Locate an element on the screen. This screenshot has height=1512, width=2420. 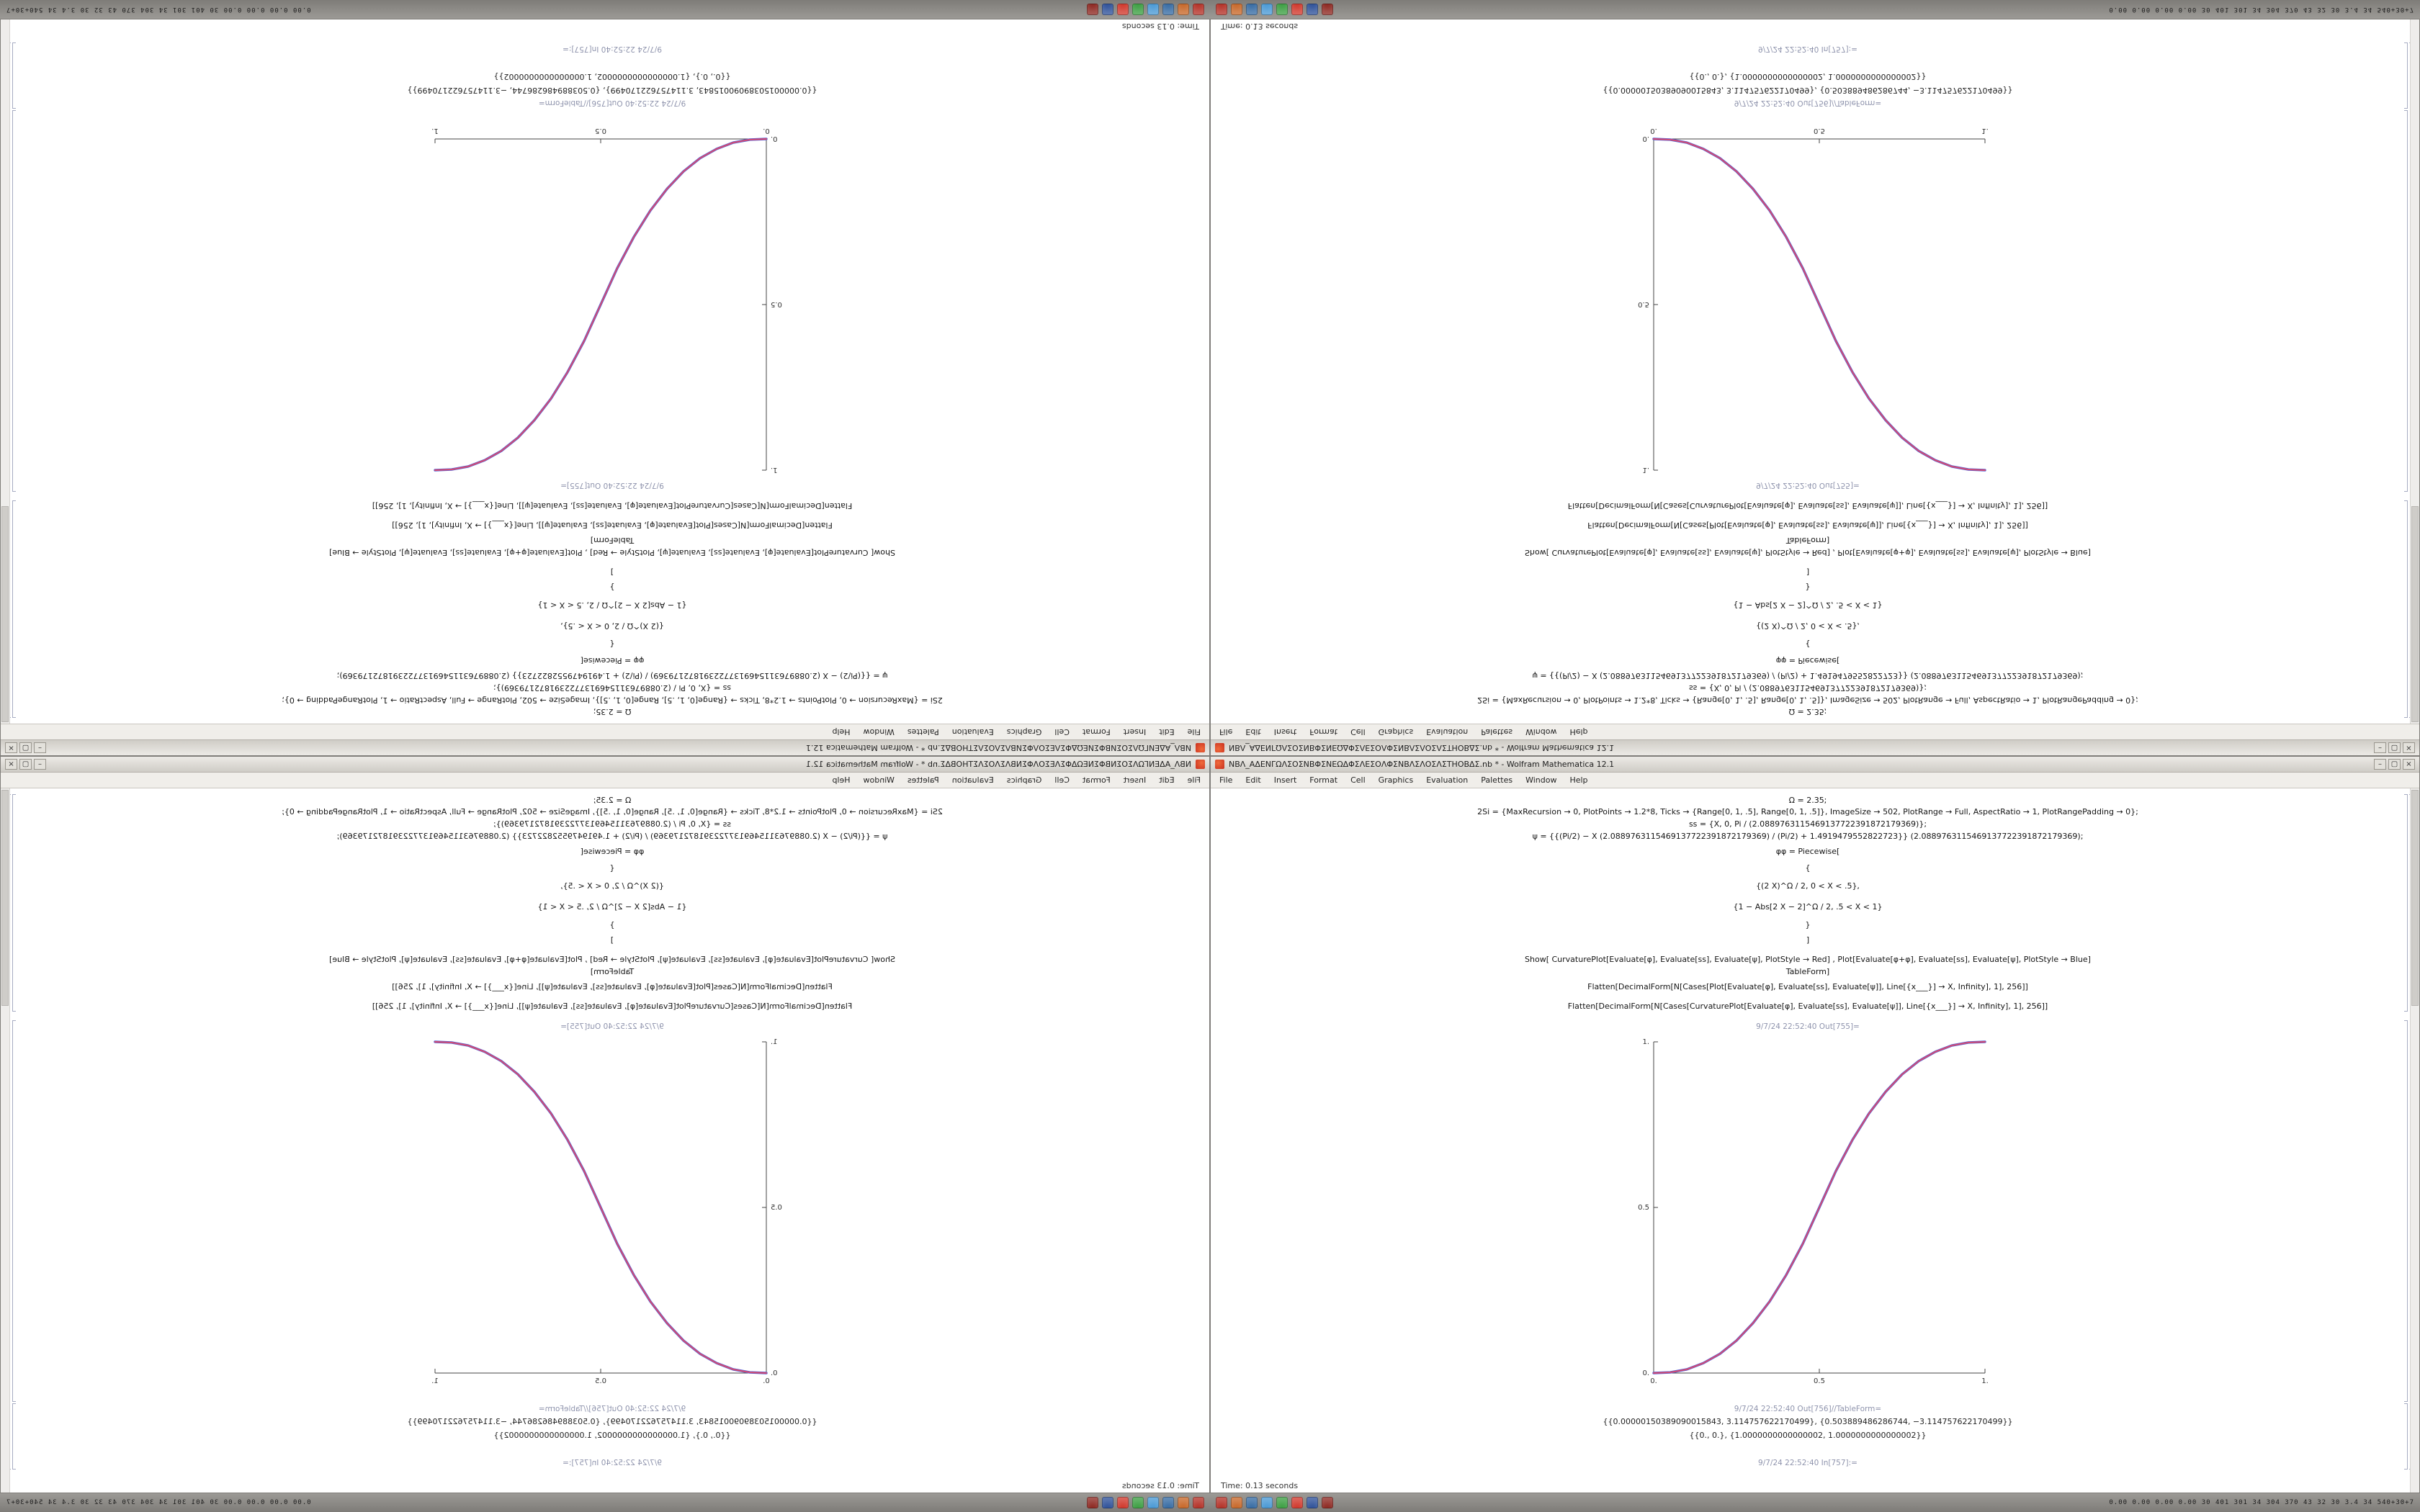
maximize-button: ▢ is located at coordinates (2394, 764).